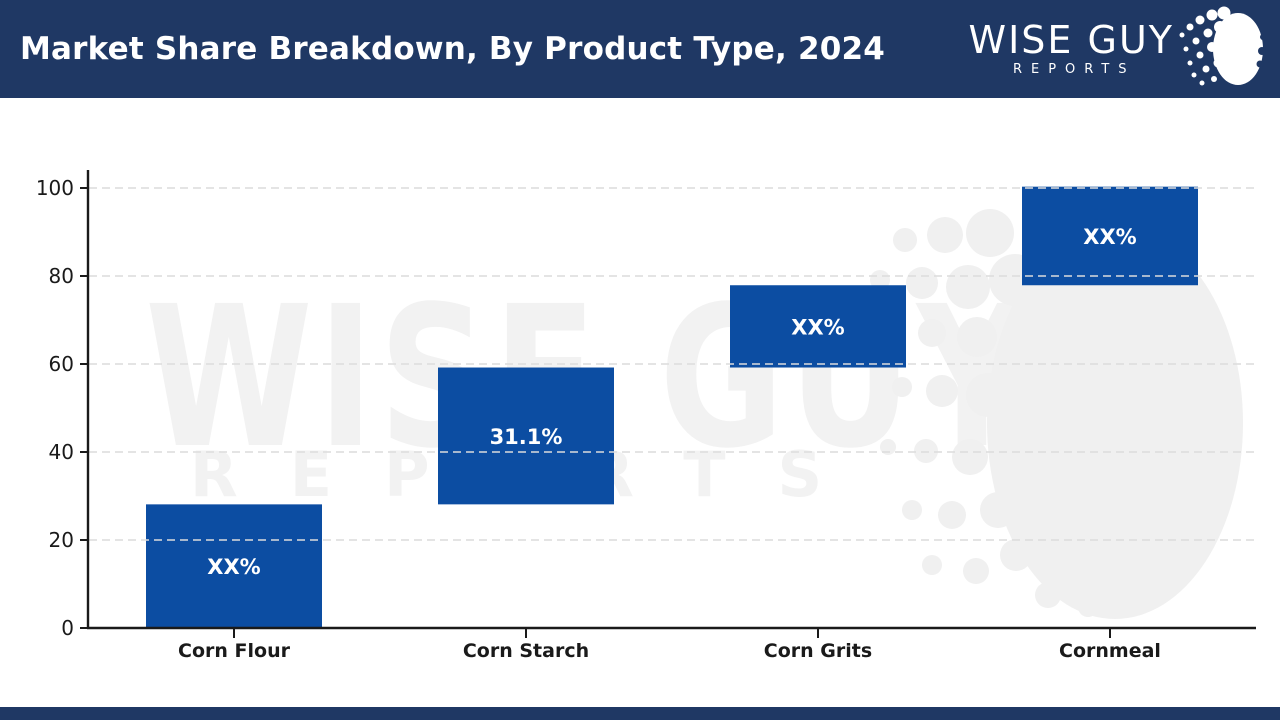 The height and width of the screenshot is (720, 1280). I want to click on footer-bar, so click(640, 713).